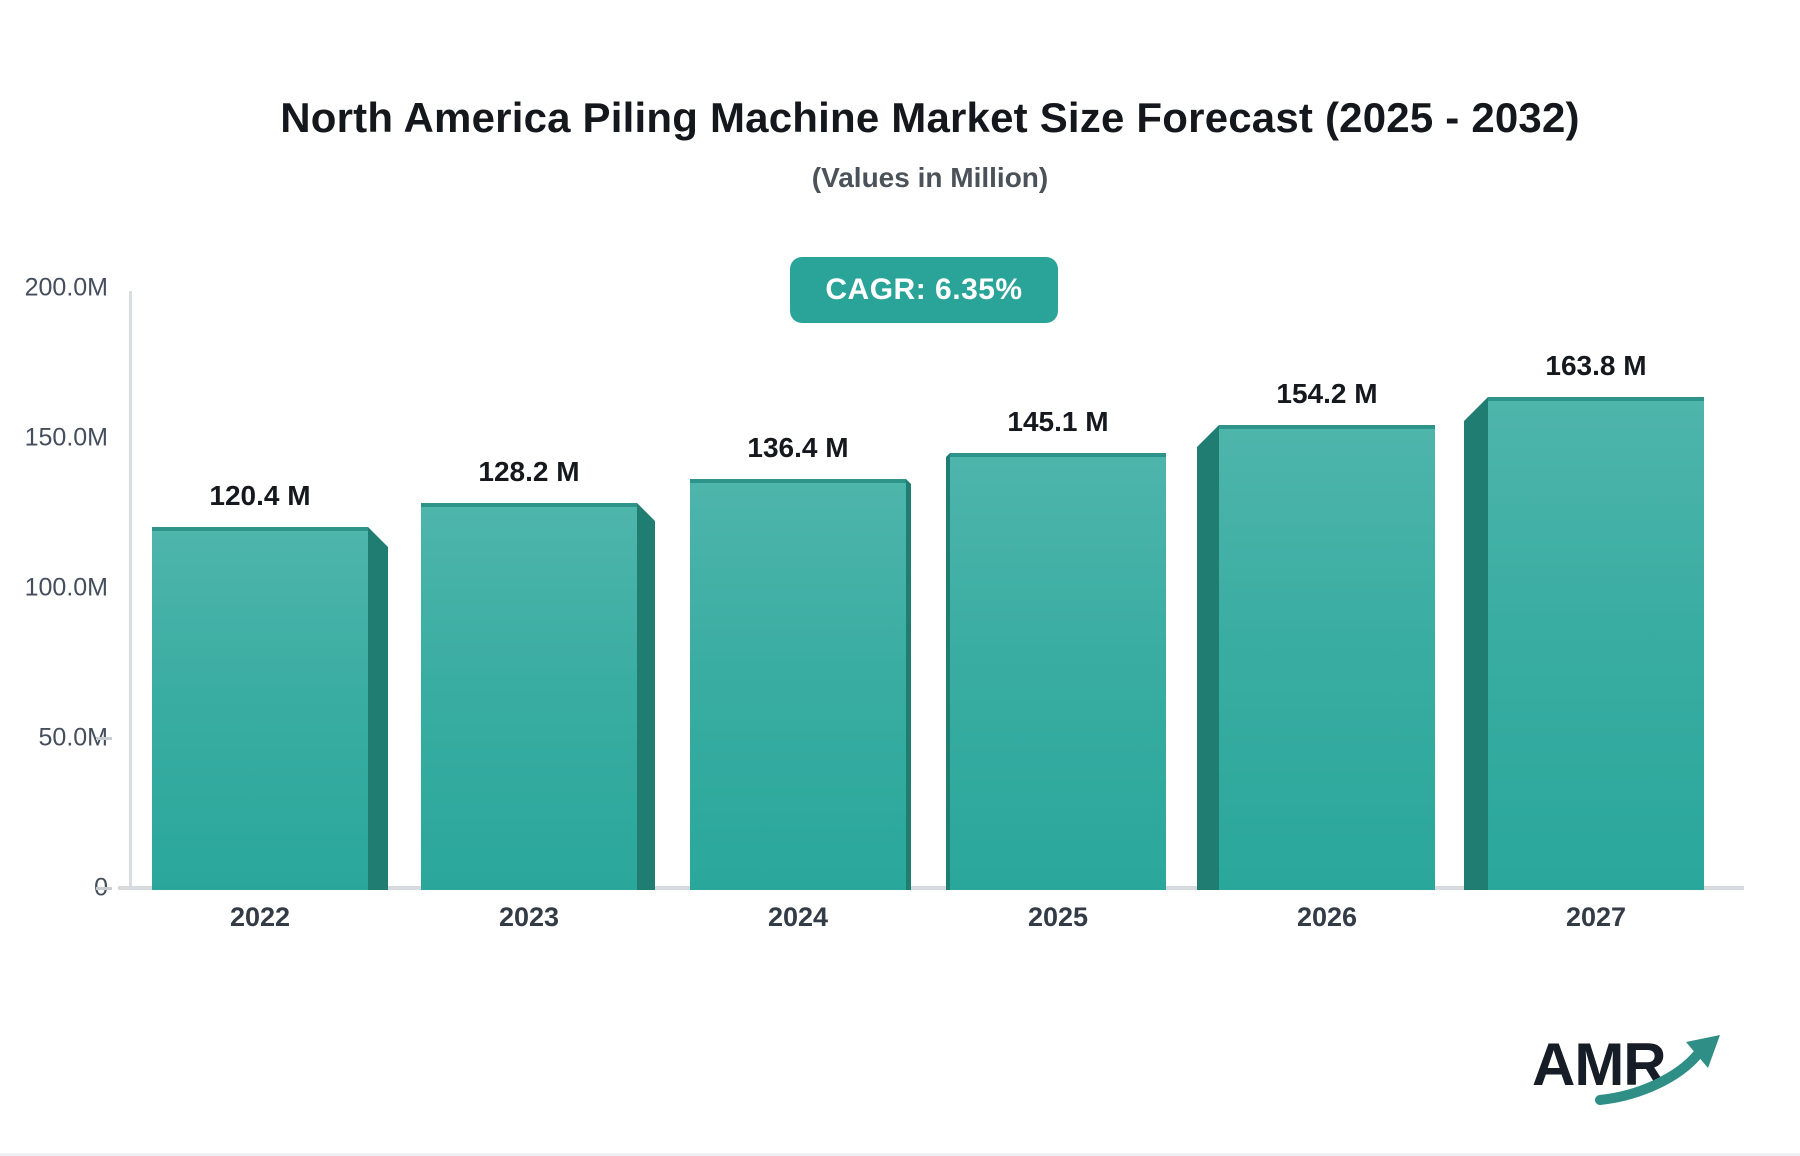  Describe the element at coordinates (260, 917) in the screenshot. I see `x-axis-category-label: 2022` at that location.